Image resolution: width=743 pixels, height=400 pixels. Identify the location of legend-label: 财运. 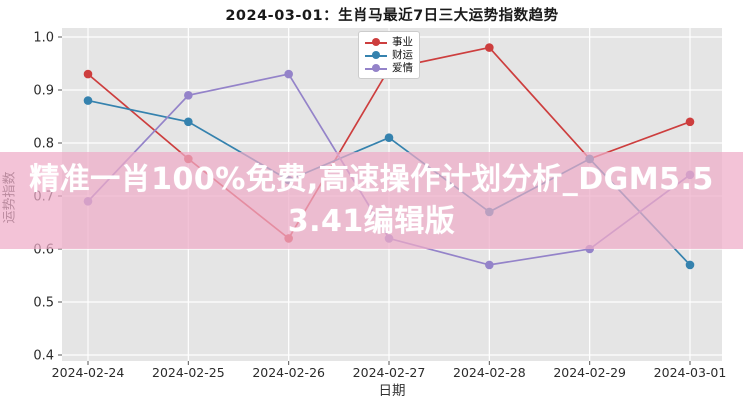
(402, 55).